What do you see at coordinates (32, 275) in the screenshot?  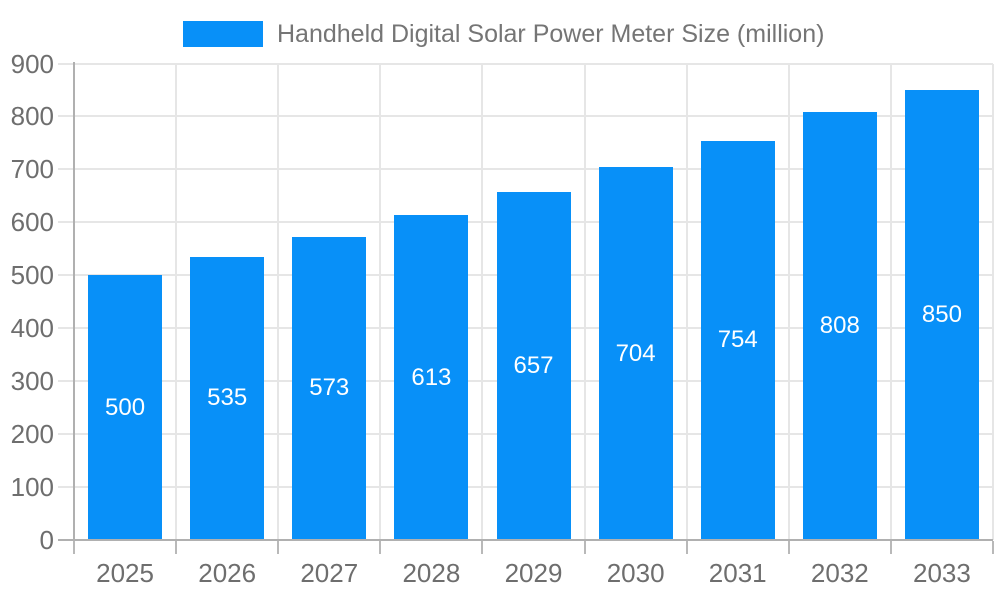 I see `y-axis-label: 500` at bounding box center [32, 275].